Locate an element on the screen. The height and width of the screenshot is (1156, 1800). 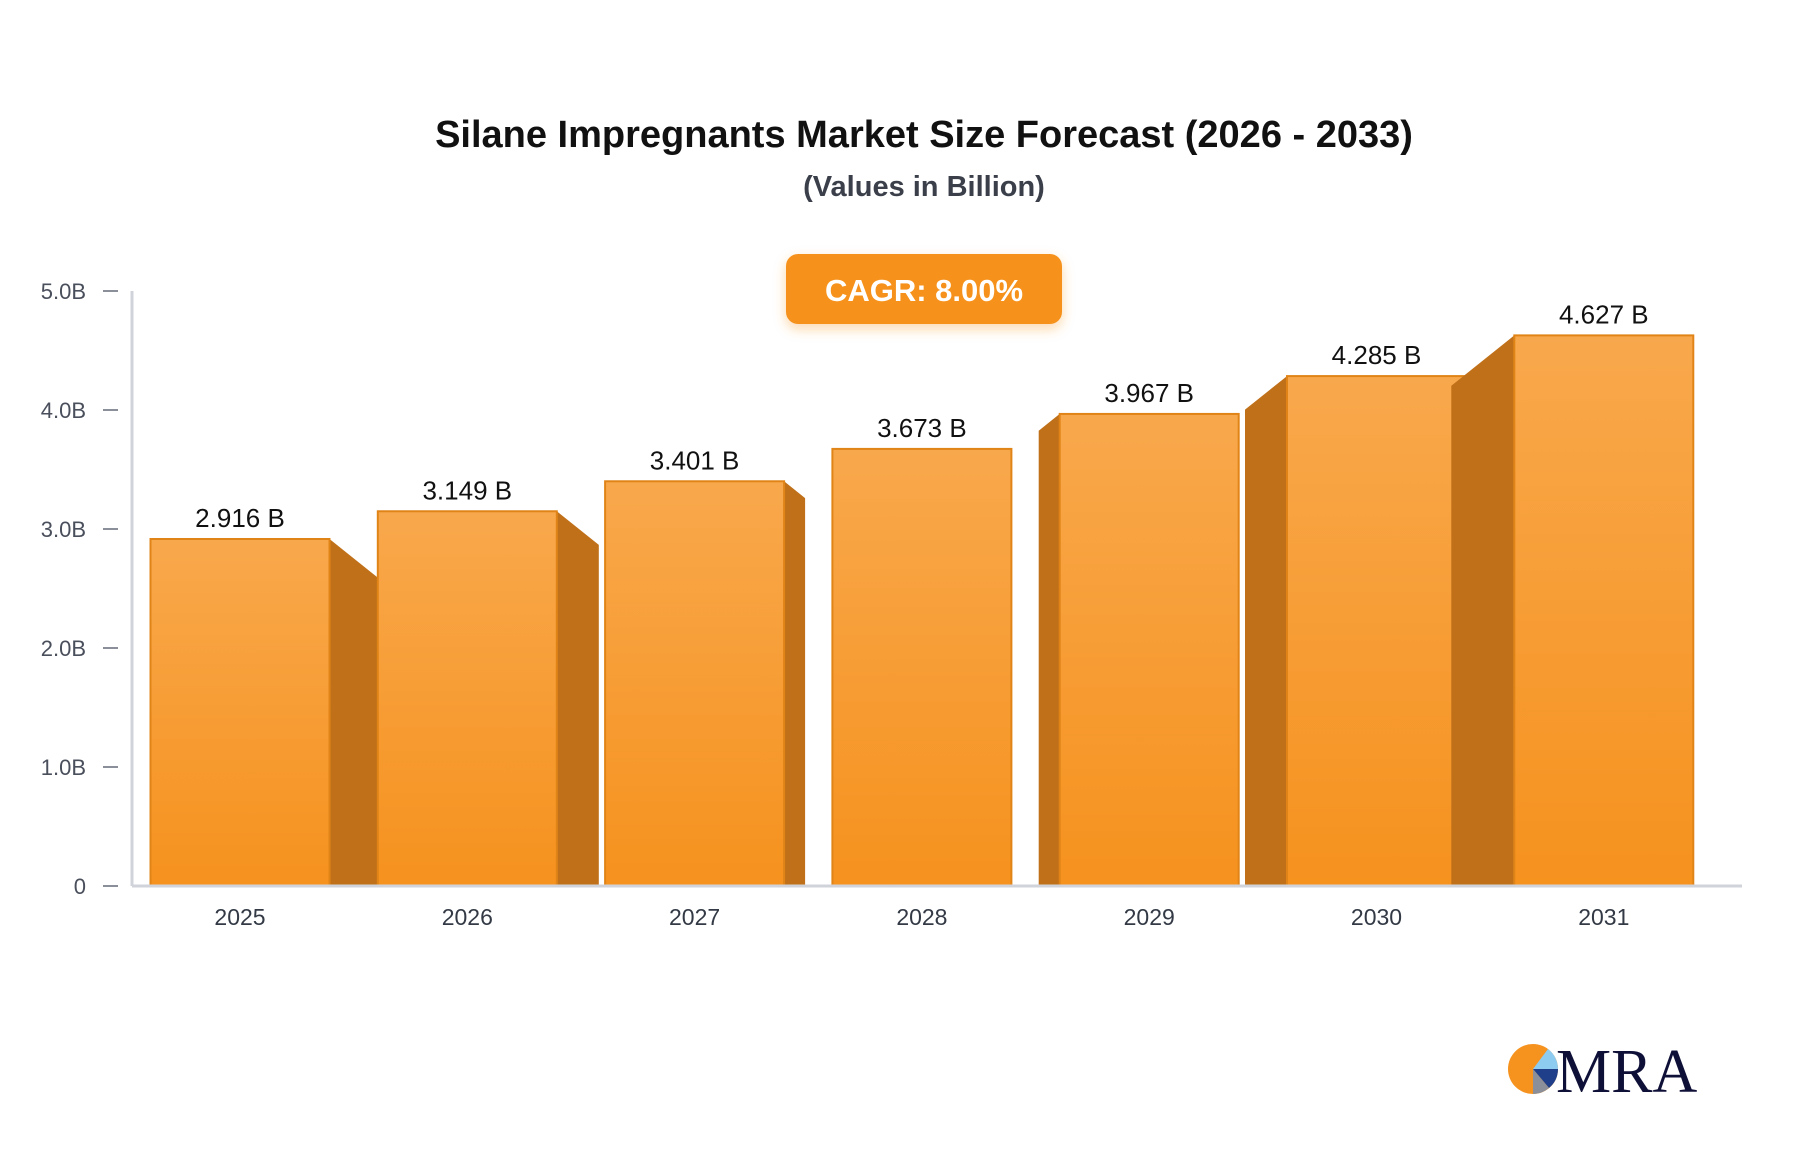
bar-group: 3.401 B is located at coordinates (705, 666).